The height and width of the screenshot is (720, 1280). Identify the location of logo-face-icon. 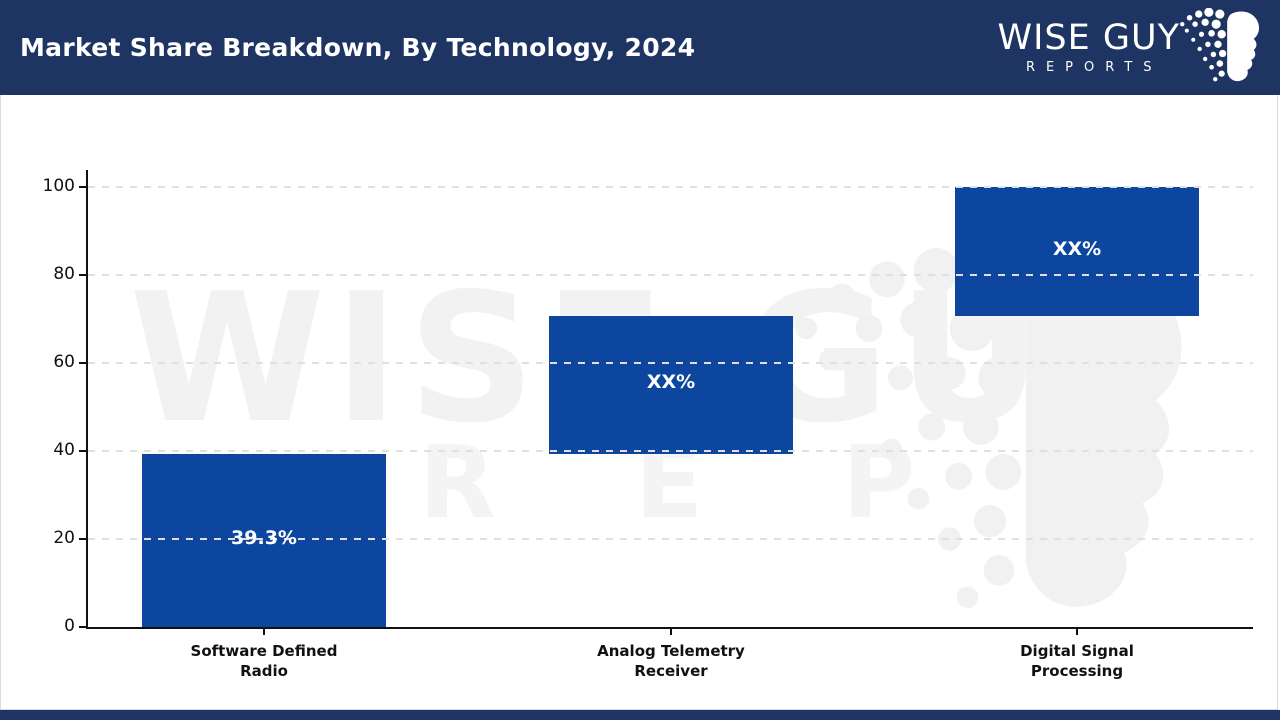
(1220, 44).